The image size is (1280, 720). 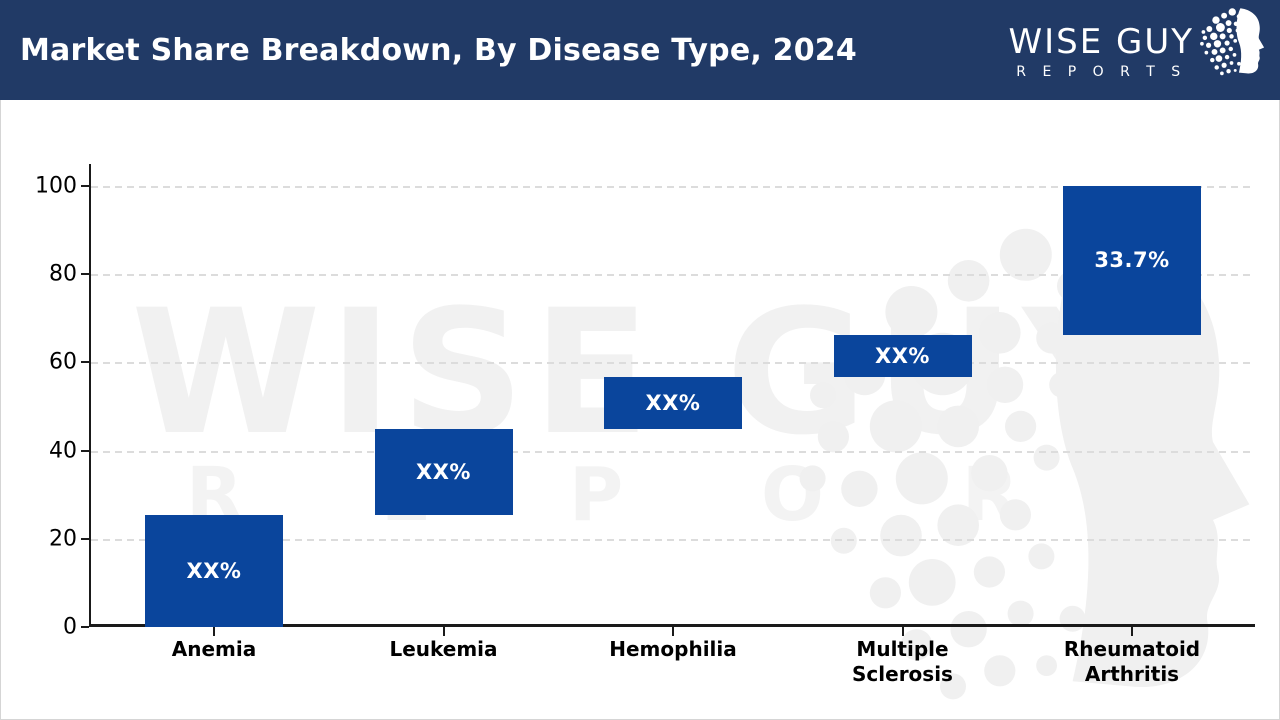 I want to click on y-tick-label: 60, so click(x=63, y=362).